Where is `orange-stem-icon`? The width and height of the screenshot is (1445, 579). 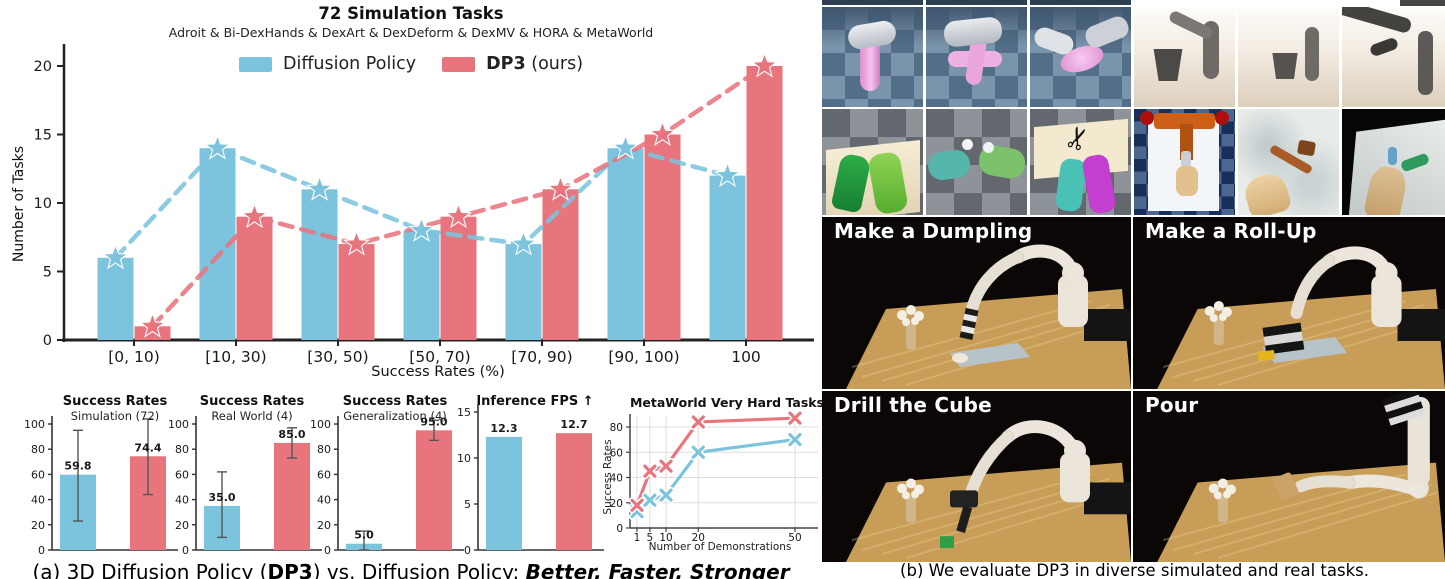
orange-stem-icon is located at coordinates (1187, 141).